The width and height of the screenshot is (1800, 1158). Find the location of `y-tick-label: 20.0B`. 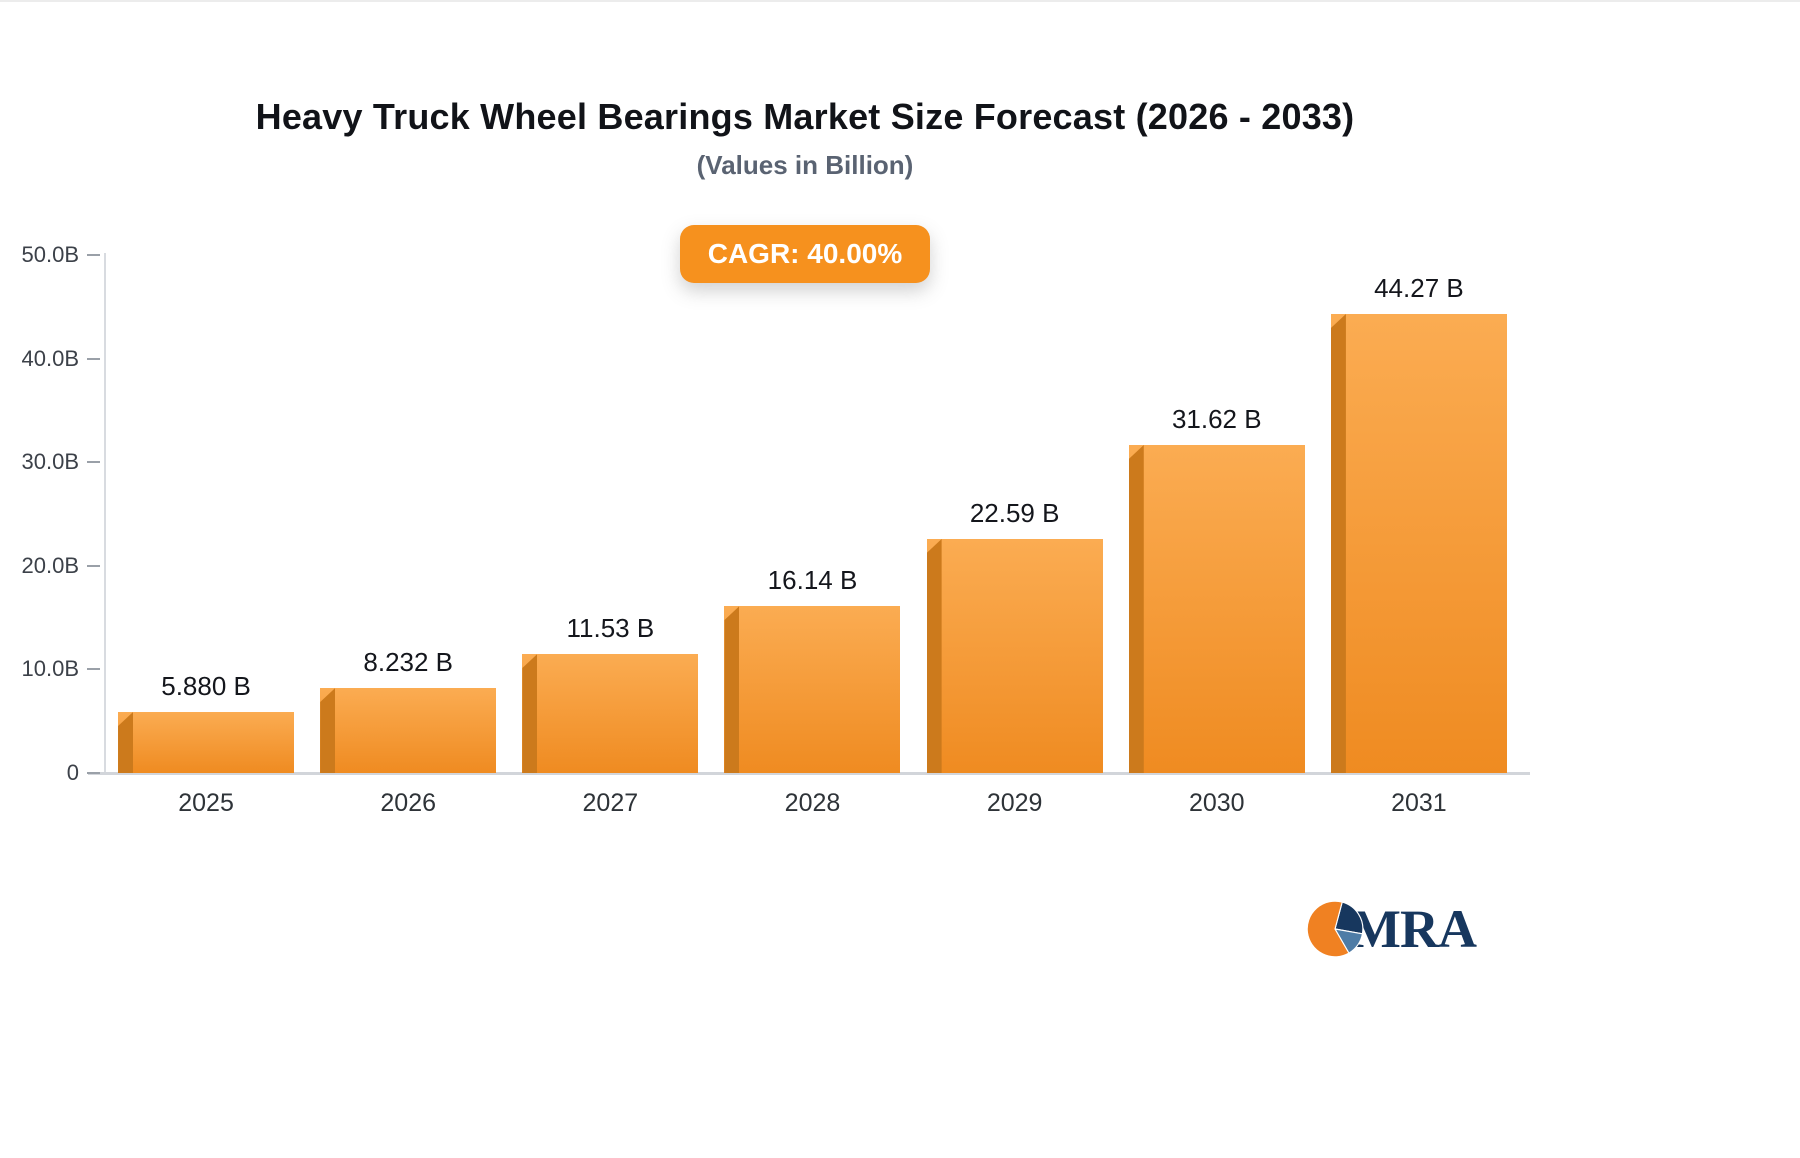

y-tick-label: 20.0B is located at coordinates (50, 565).